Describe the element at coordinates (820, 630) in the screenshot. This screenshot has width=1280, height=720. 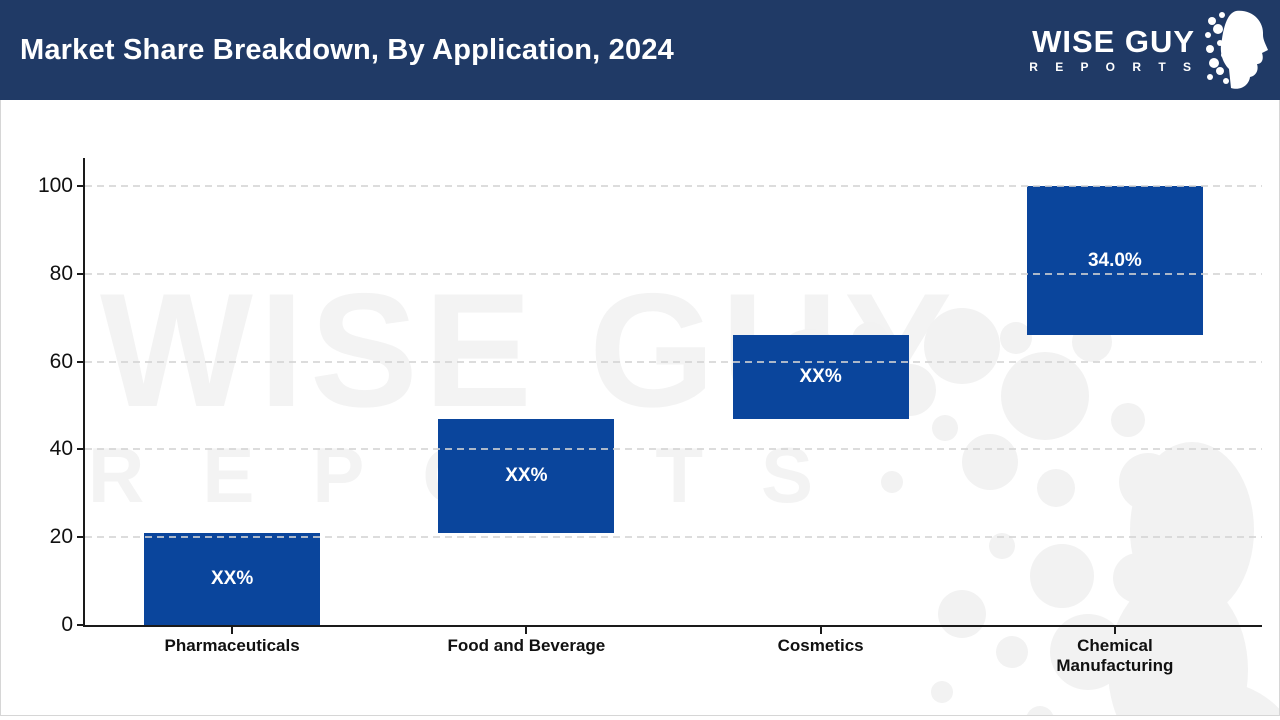
I see `x-tick-mark-cosmetics` at that location.